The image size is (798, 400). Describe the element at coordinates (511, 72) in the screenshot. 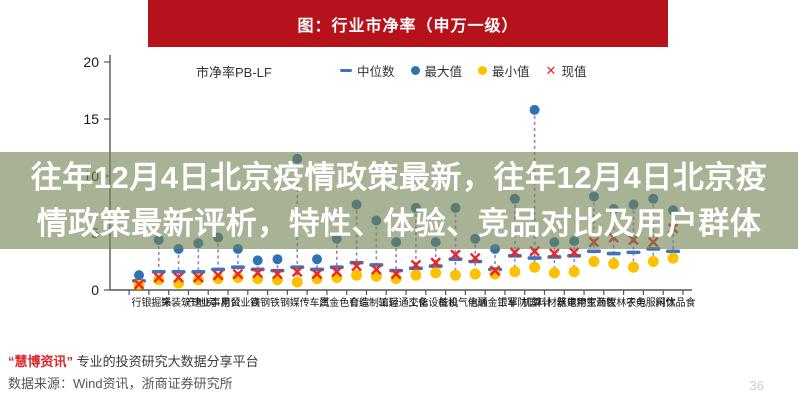

I see `legend-label: 最小值` at that location.